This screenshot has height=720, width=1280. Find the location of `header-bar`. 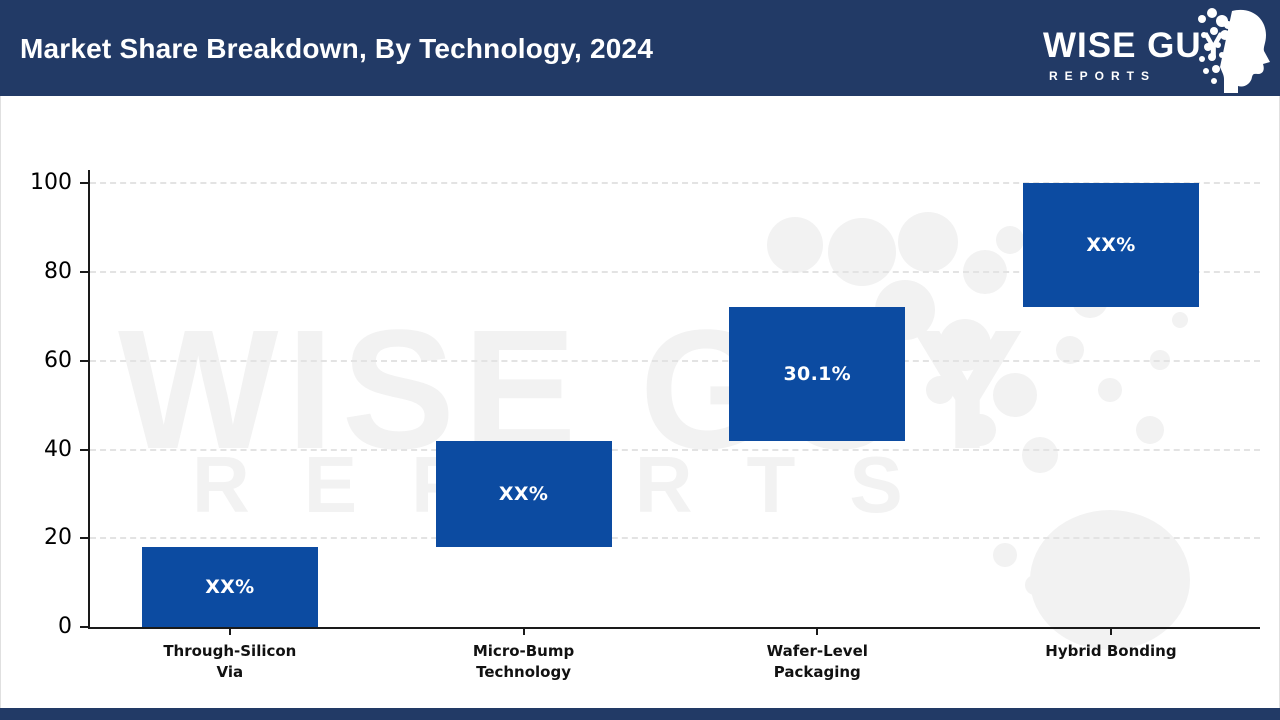

header-bar is located at coordinates (640, 48).